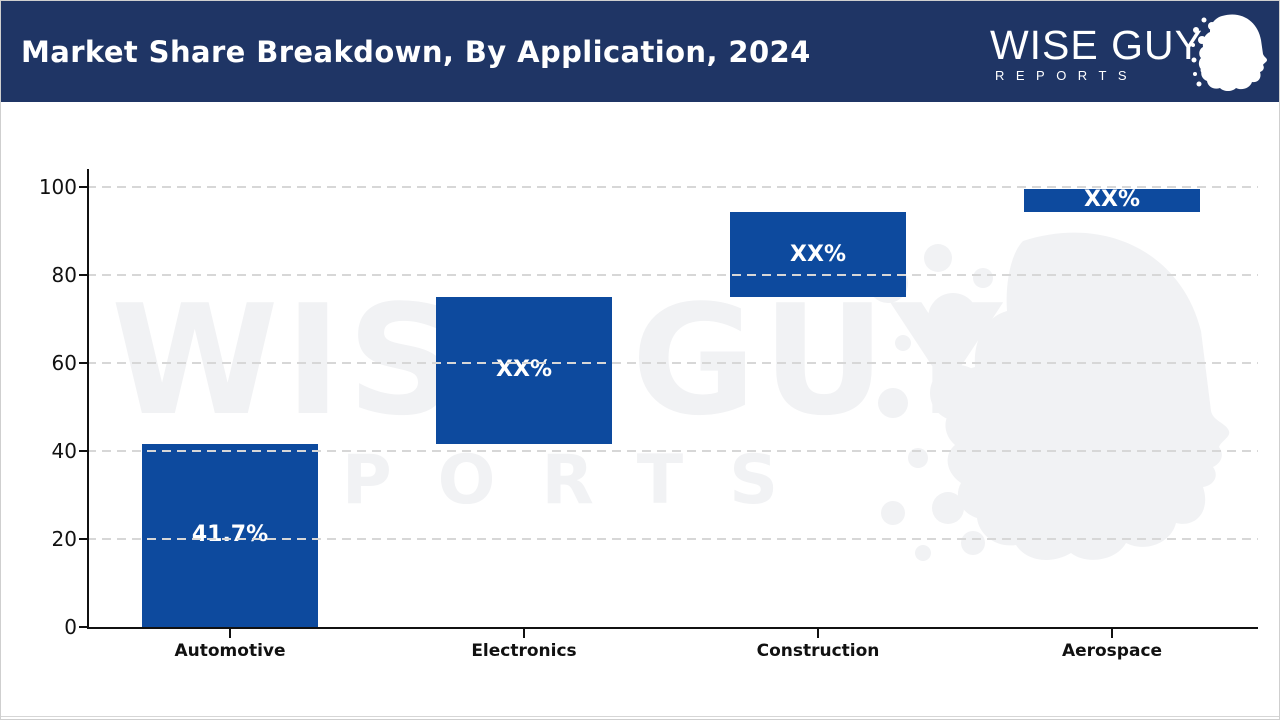 This screenshot has height=720, width=1280. I want to click on watermark-face-icon, so click(1049, 396).